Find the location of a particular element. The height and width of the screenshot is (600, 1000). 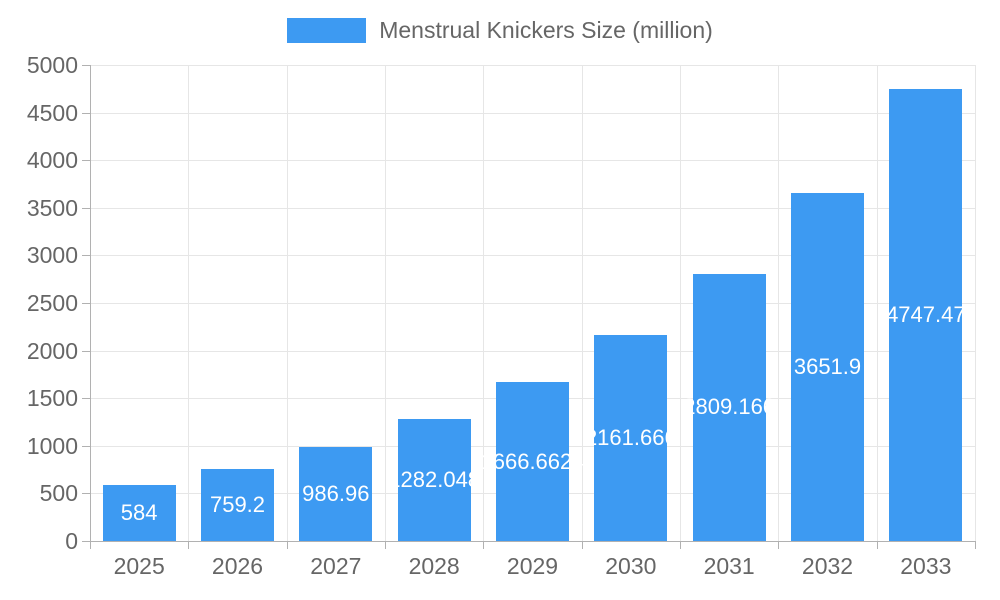

bar-value-label: 2809.166 is located at coordinates (729, 407).